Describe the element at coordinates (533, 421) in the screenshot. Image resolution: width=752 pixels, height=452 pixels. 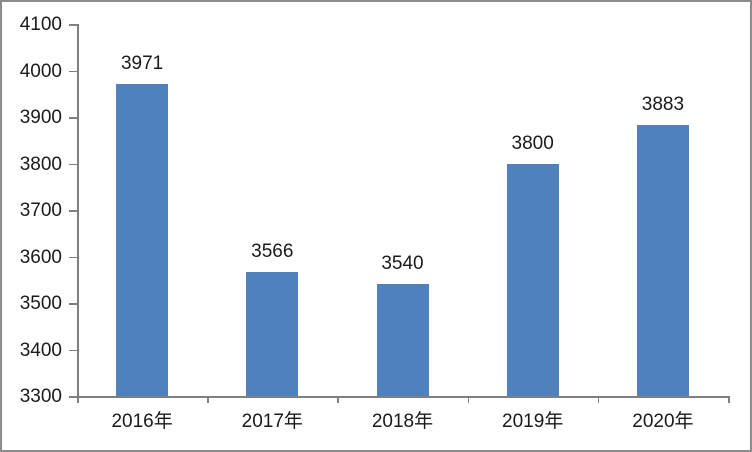
I see `x-category-label: 2019年` at that location.